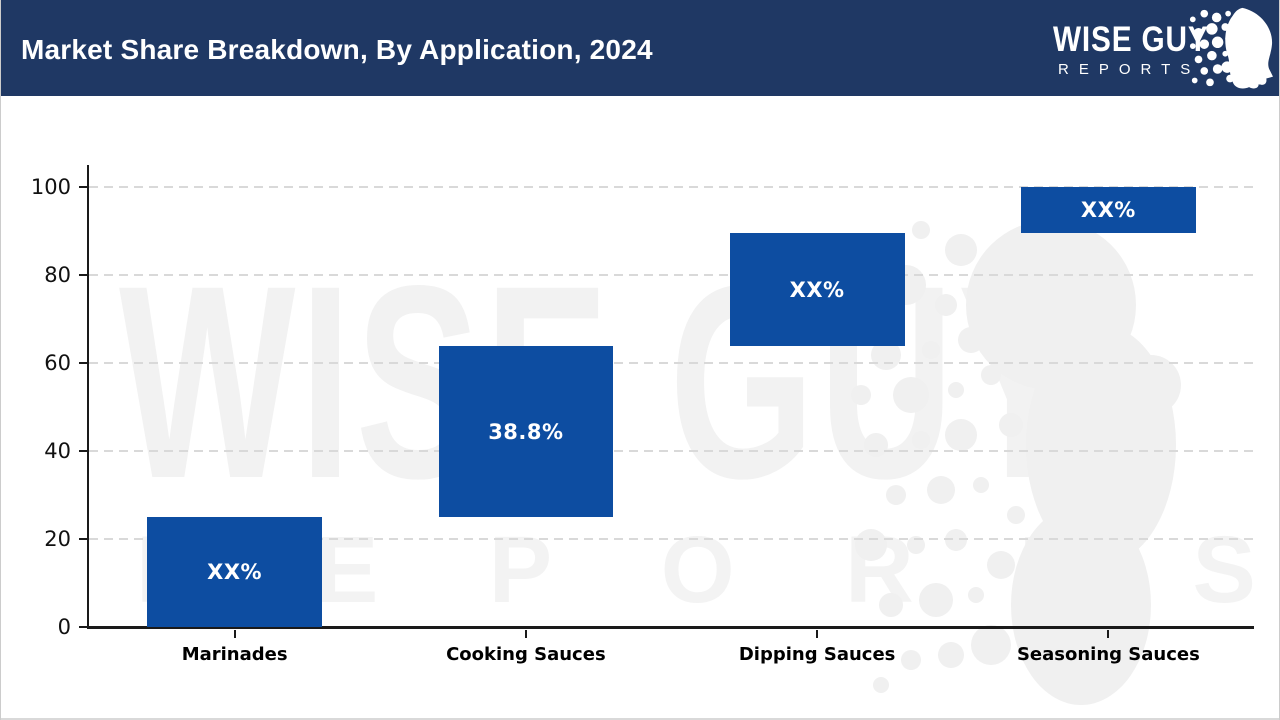 The width and height of the screenshot is (1280, 720). What do you see at coordinates (670, 627) in the screenshot?
I see `x-axis` at bounding box center [670, 627].